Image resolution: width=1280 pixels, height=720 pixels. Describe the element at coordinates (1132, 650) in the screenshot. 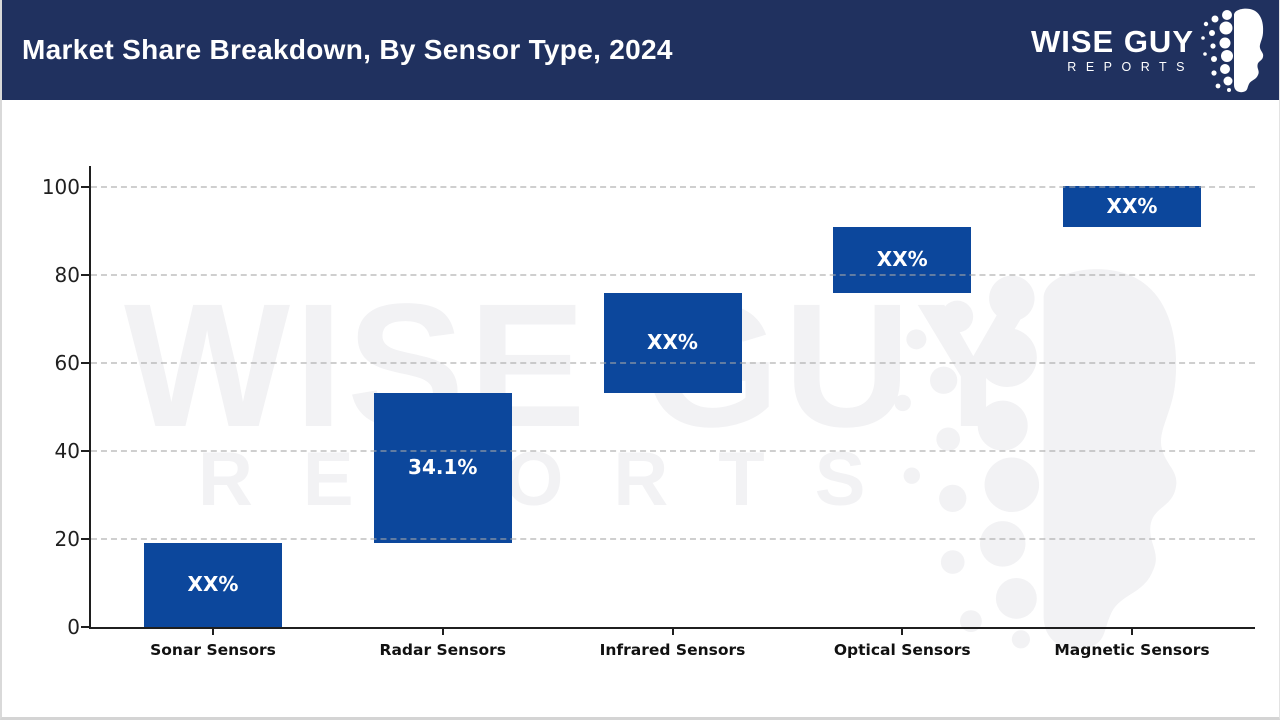

I see `x-axis-category-label: Magnetic Sensors` at that location.